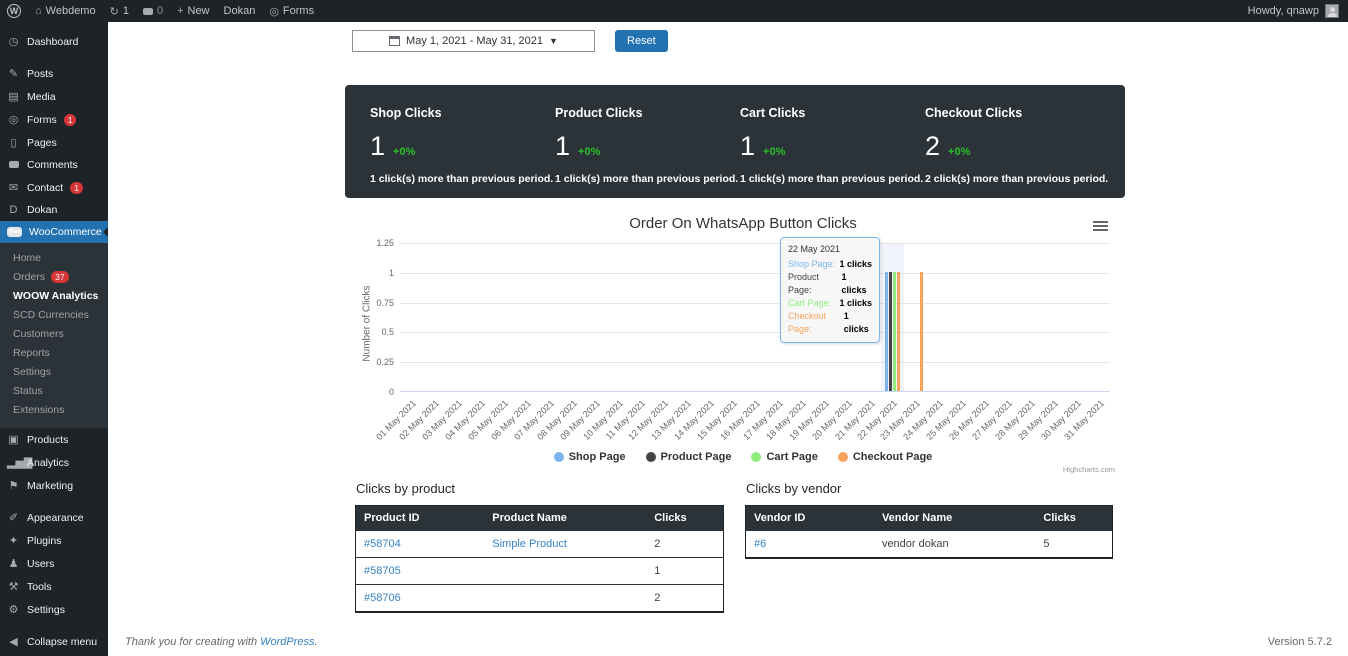 Image resolution: width=1348 pixels, height=656 pixels. Describe the element at coordinates (1332, 11) in the screenshot. I see `avatar` at that location.